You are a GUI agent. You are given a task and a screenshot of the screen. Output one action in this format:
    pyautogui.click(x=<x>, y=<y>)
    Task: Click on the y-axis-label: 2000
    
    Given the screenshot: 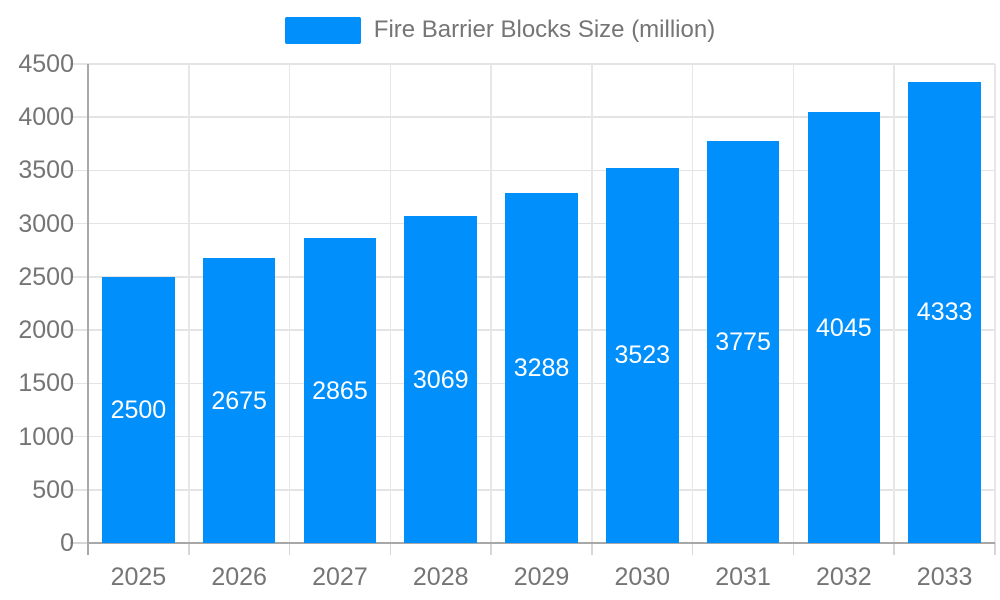 What is the action you would take?
    pyautogui.click(x=46, y=330)
    